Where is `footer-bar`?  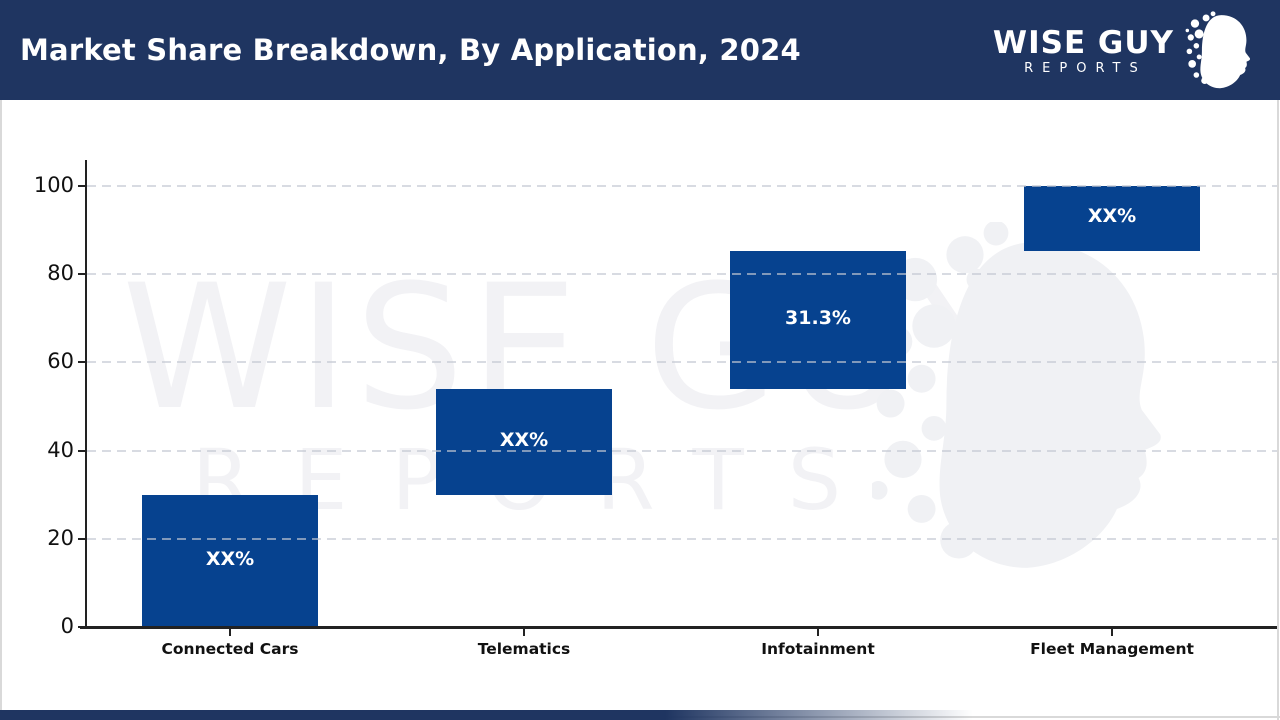 footer-bar is located at coordinates (640, 715).